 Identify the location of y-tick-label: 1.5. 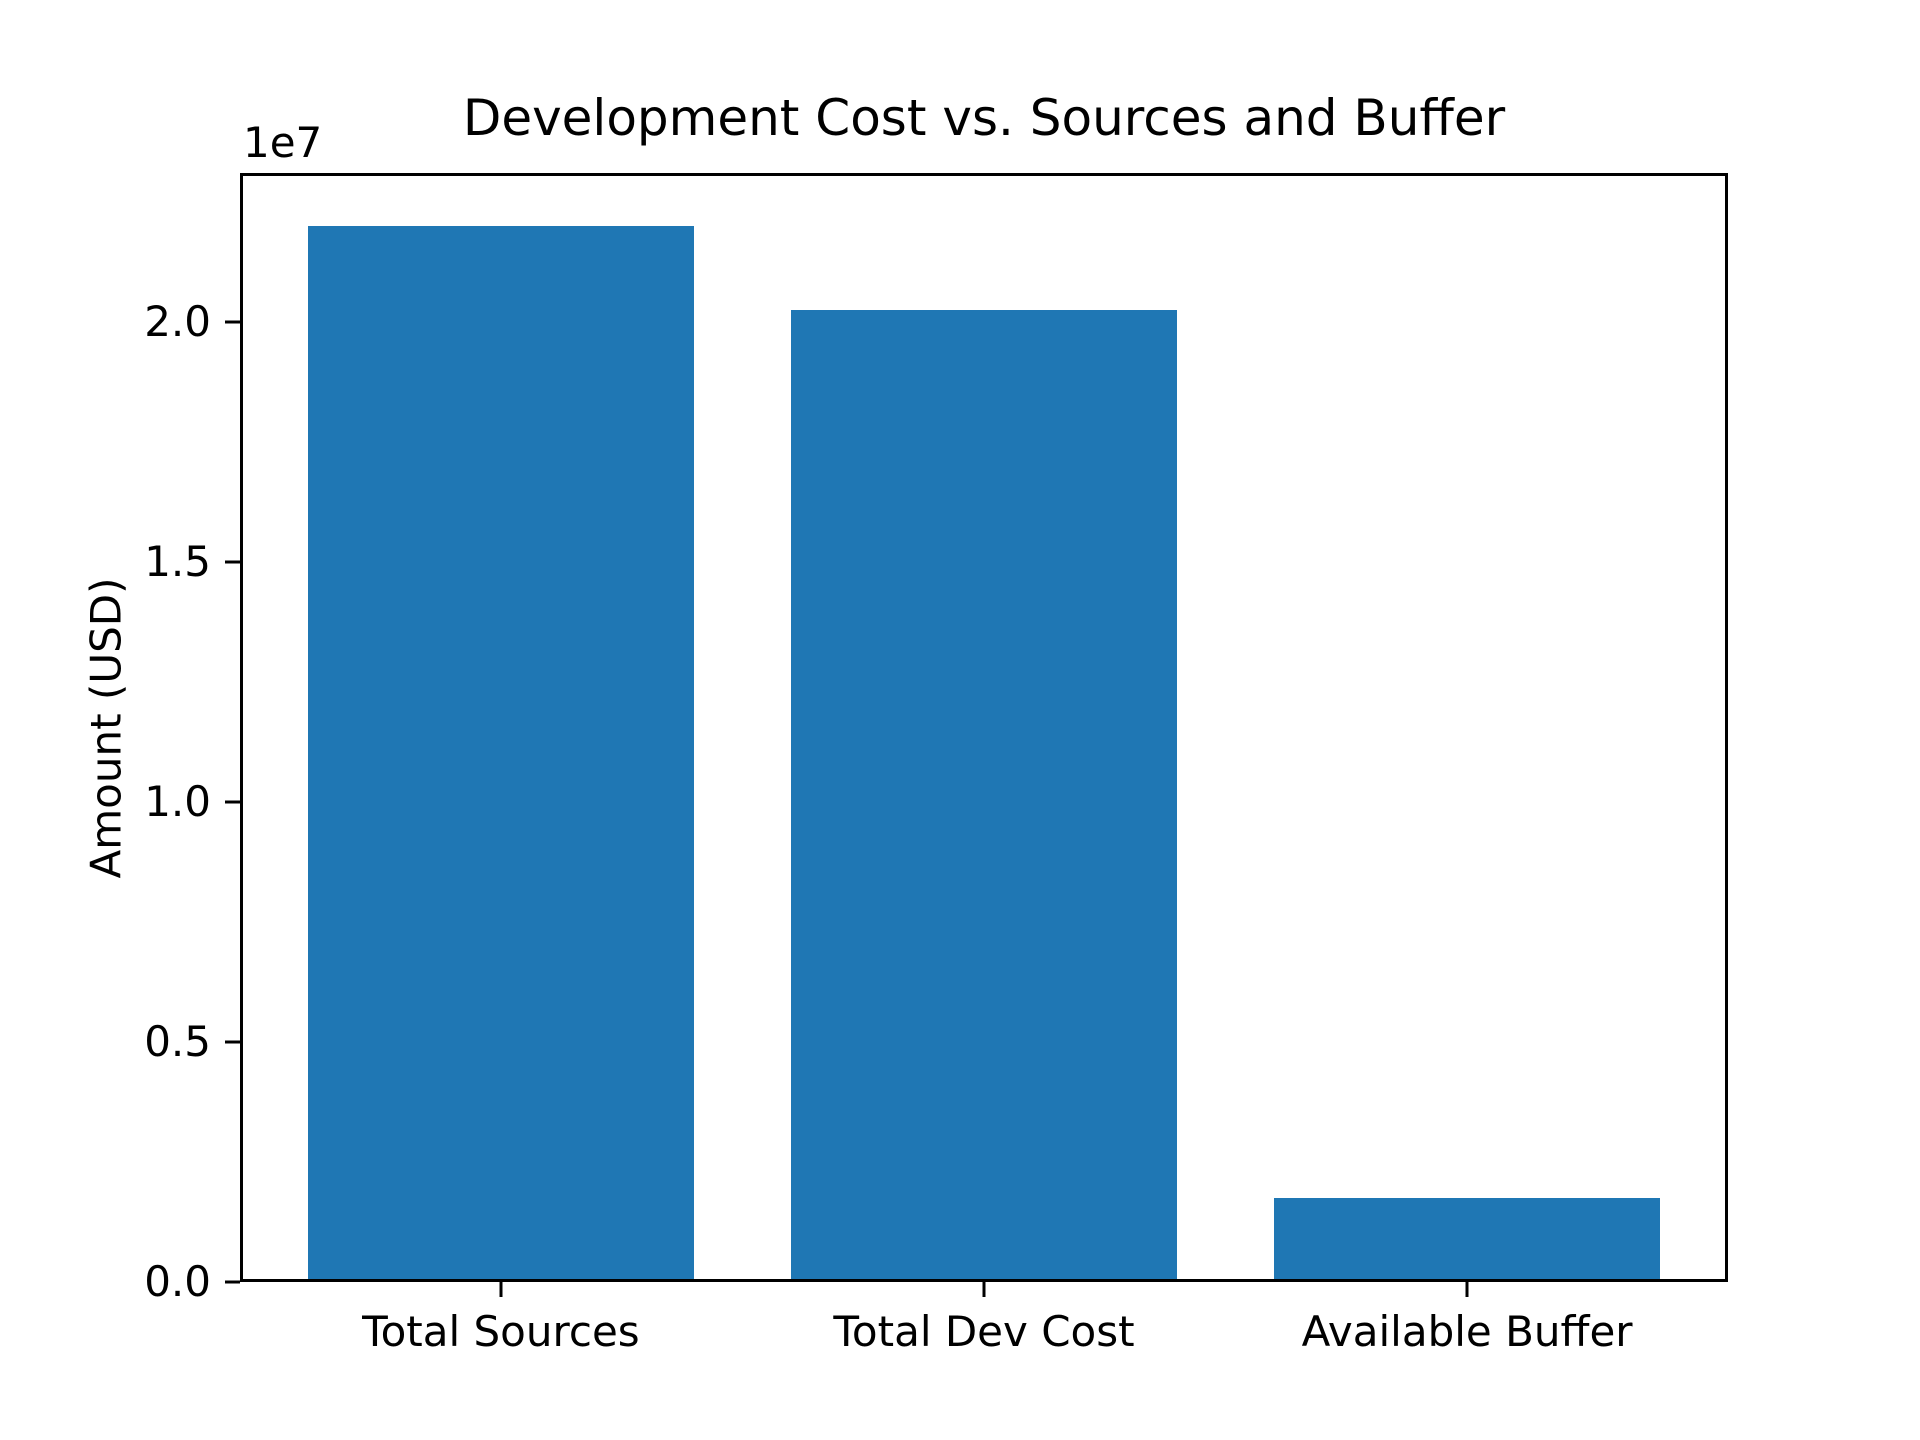
(177, 561).